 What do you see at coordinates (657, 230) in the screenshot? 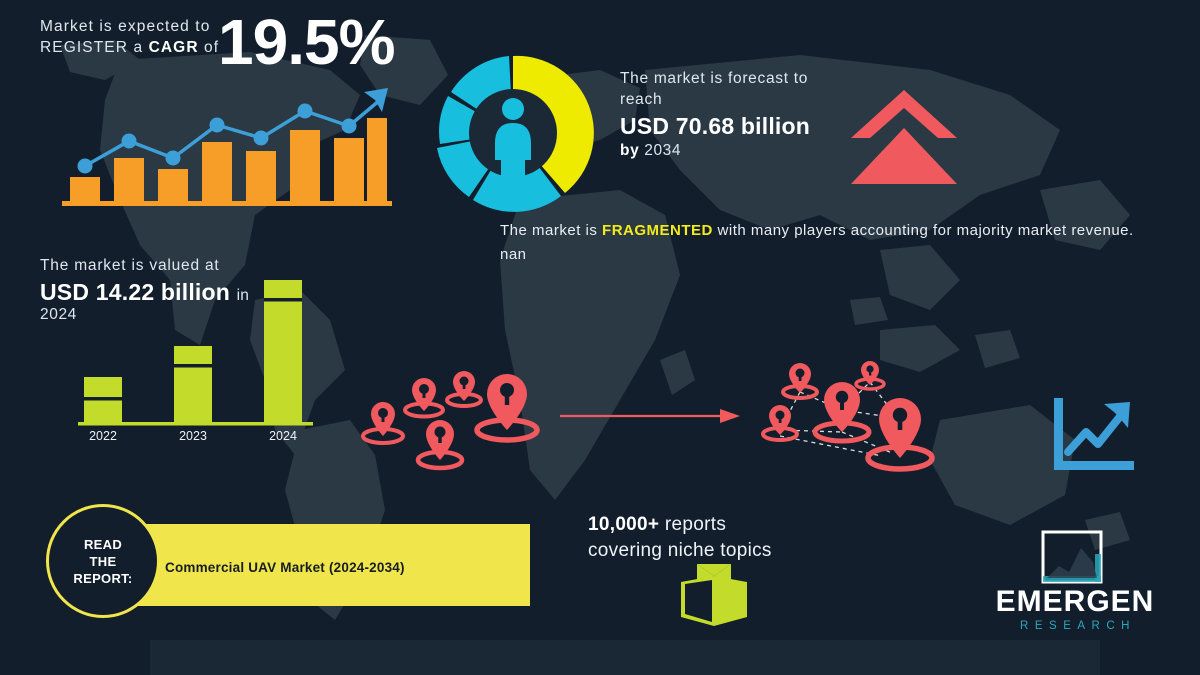
I see `fragmented-highlight: FRAGMENTED` at bounding box center [657, 230].